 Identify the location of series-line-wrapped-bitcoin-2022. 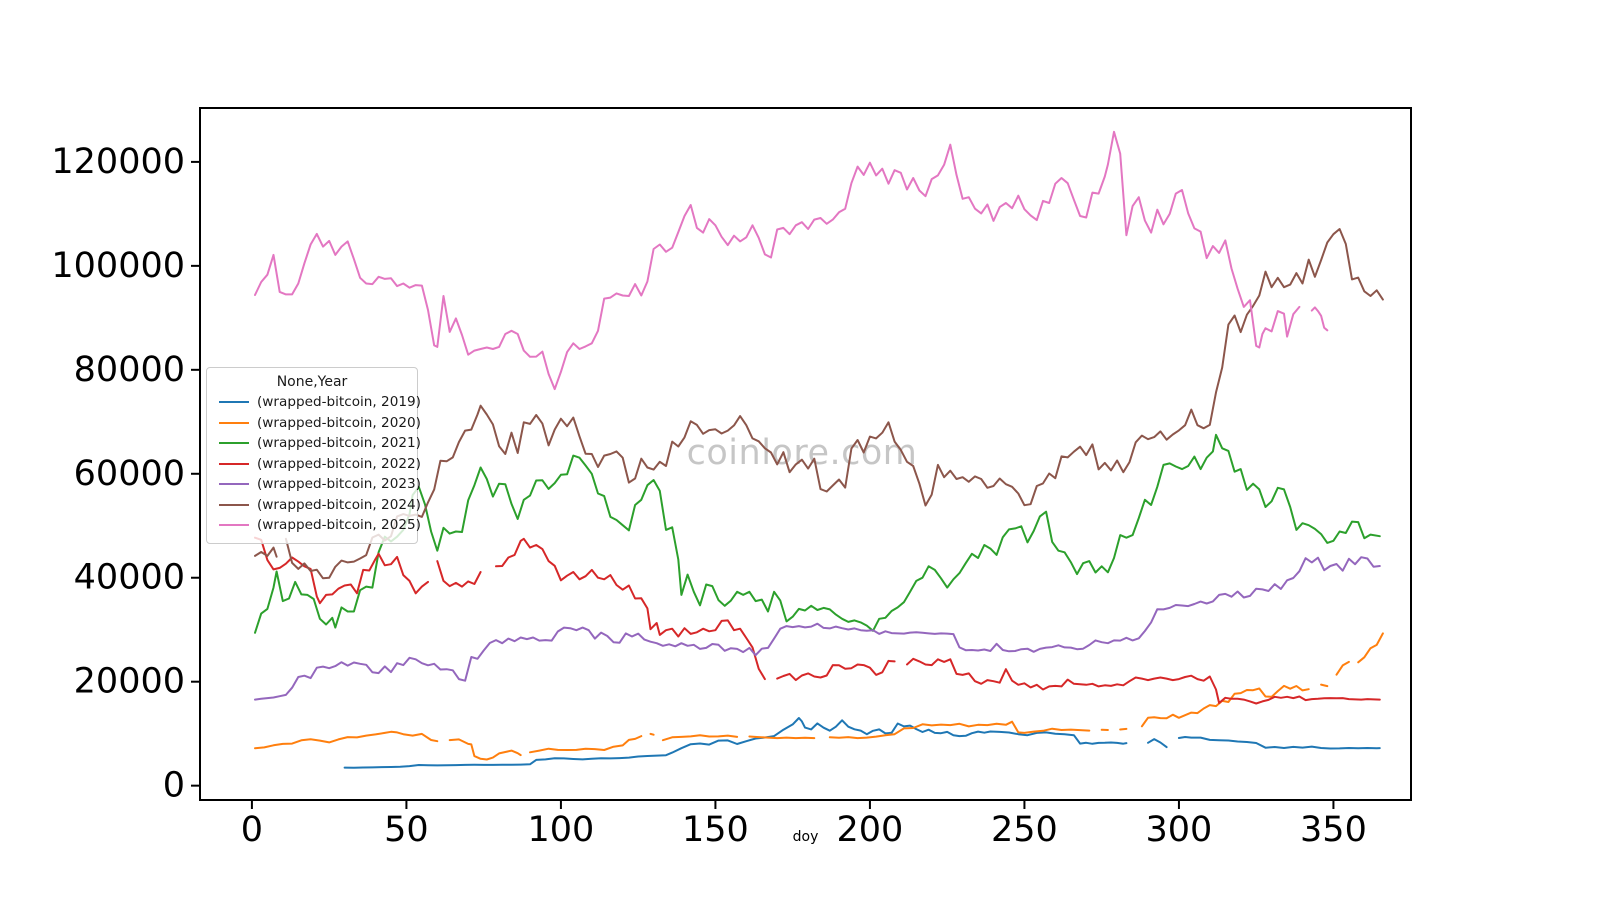
(817, 620).